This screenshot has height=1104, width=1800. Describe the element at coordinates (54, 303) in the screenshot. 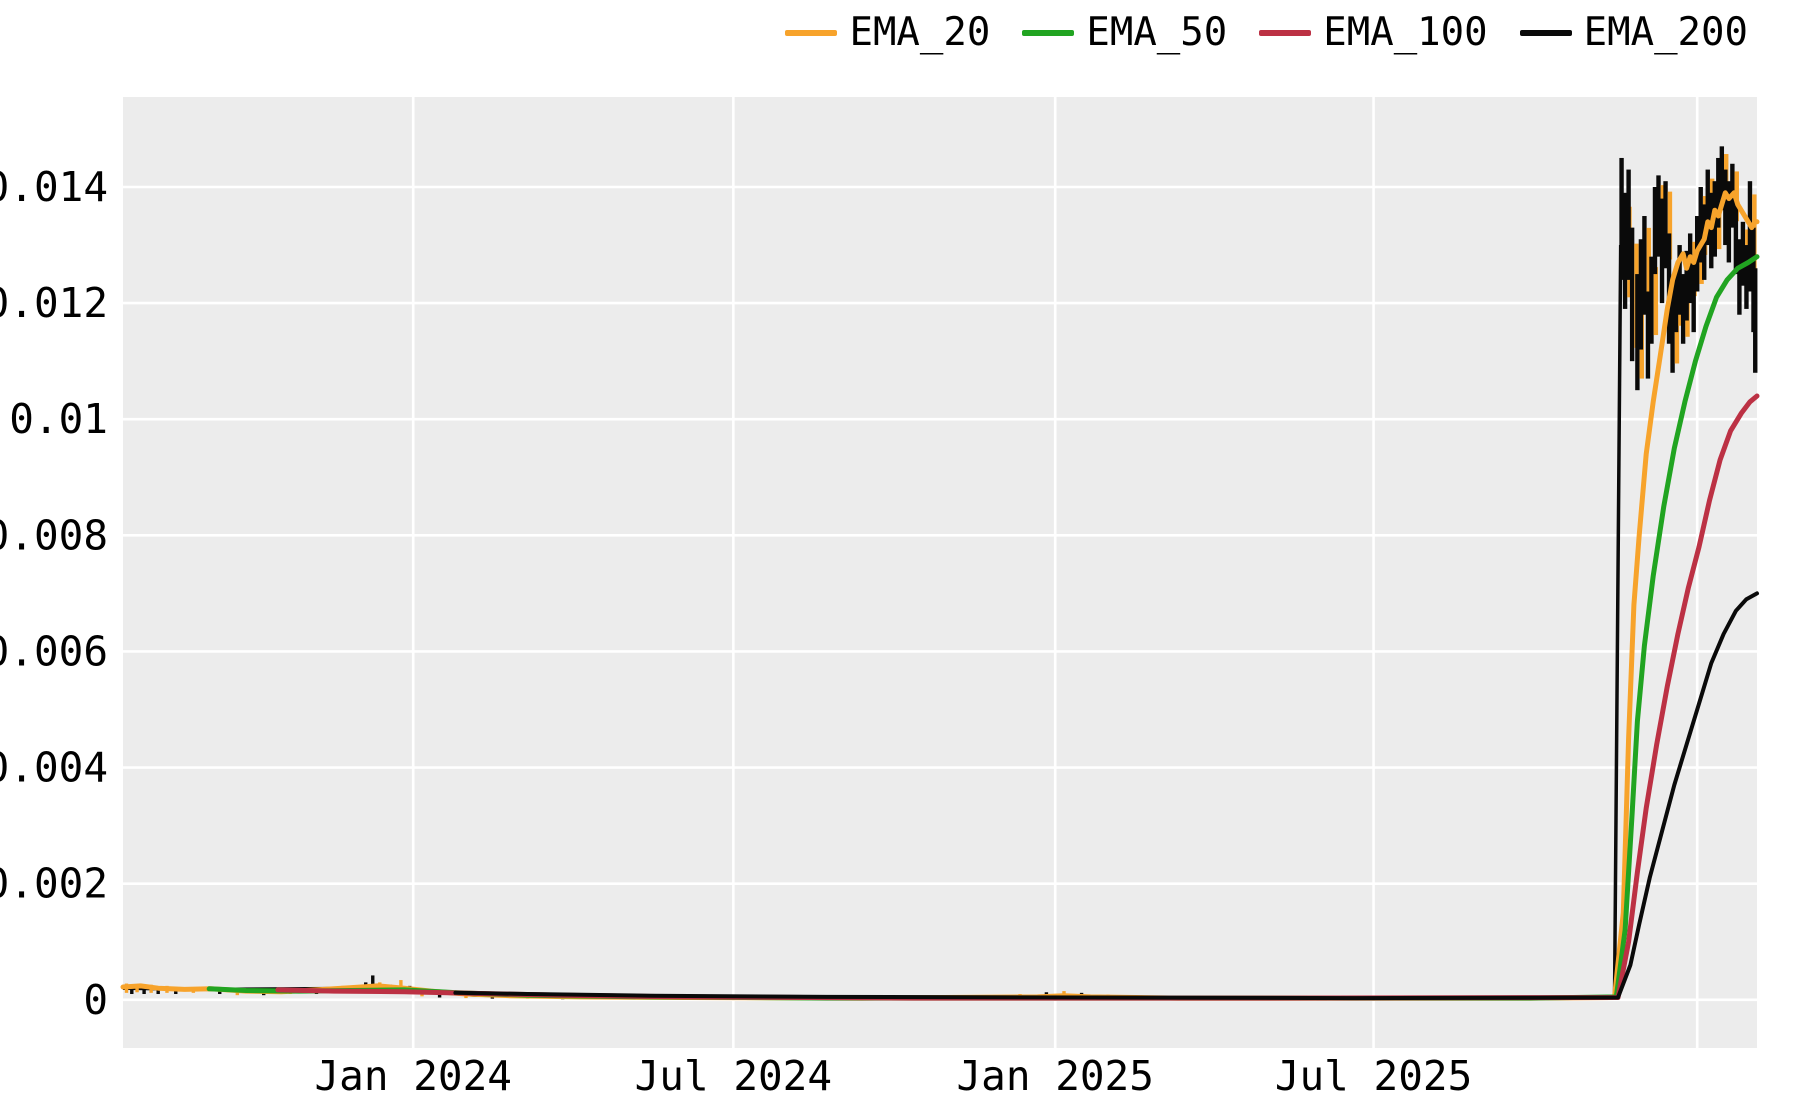

I see `y-tick-label: 0.012` at that location.